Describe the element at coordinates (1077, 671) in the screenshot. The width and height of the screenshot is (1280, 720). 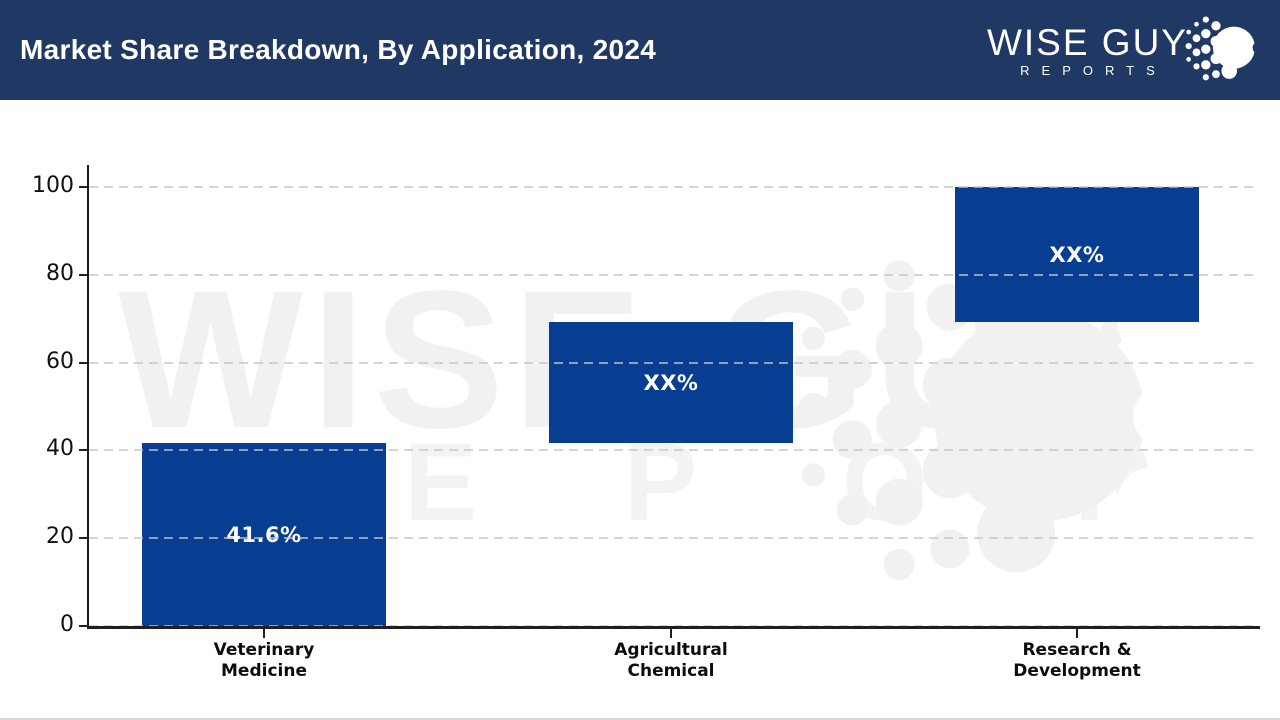
I see `category-label-line2: Development` at that location.